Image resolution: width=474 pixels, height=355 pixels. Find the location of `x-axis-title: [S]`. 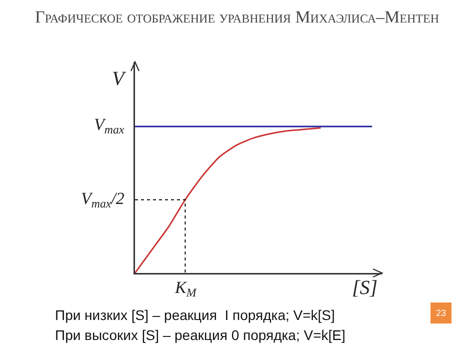

x-axis-title: [S] is located at coordinates (365, 288).